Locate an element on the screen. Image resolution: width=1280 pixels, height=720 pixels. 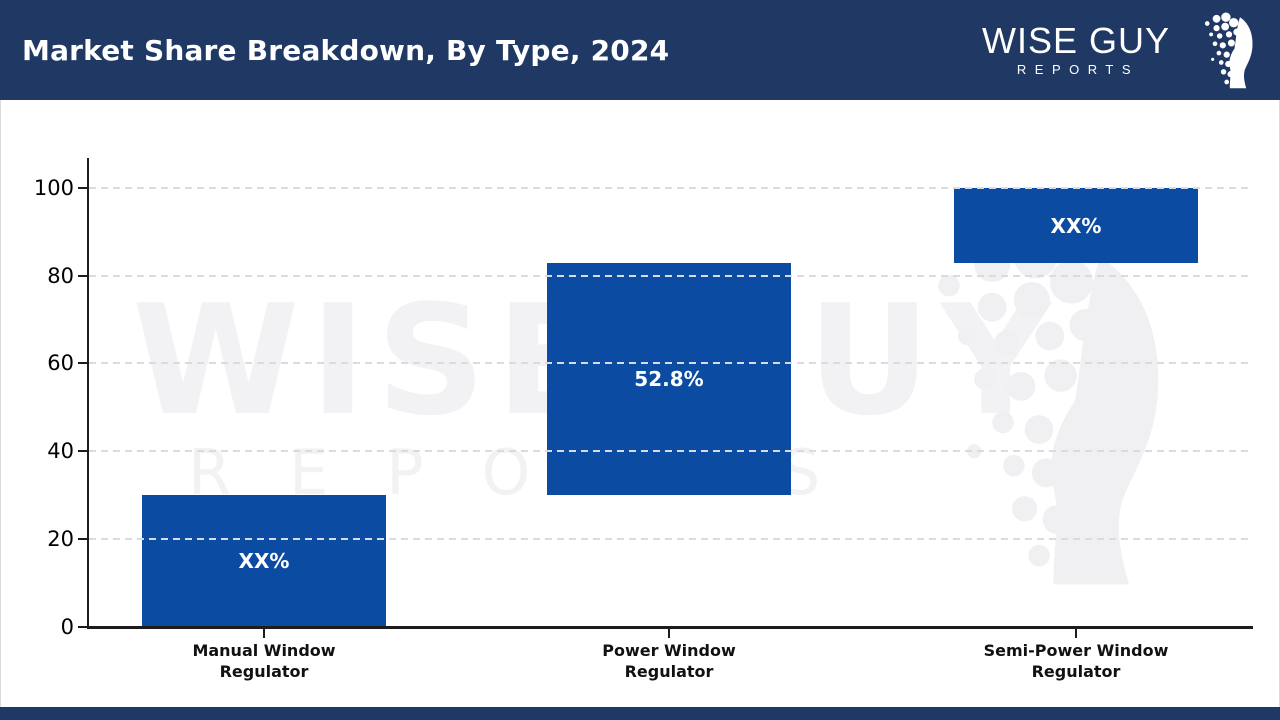
wise-guy-reports-logo: WISE GUY REPORTS is located at coordinates (1118, 50).